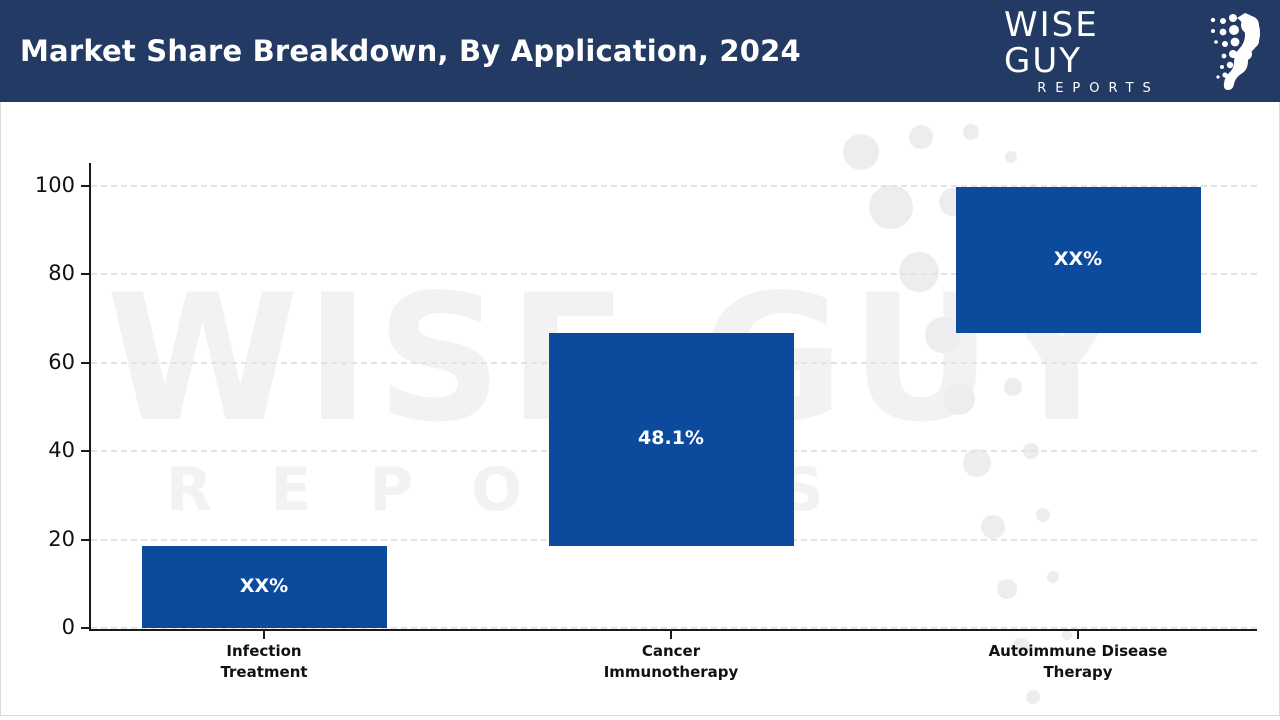 The width and height of the screenshot is (1280, 720). Describe the element at coordinates (1098, 88) in the screenshot. I see `logo-reports-label: REPORTS` at that location.